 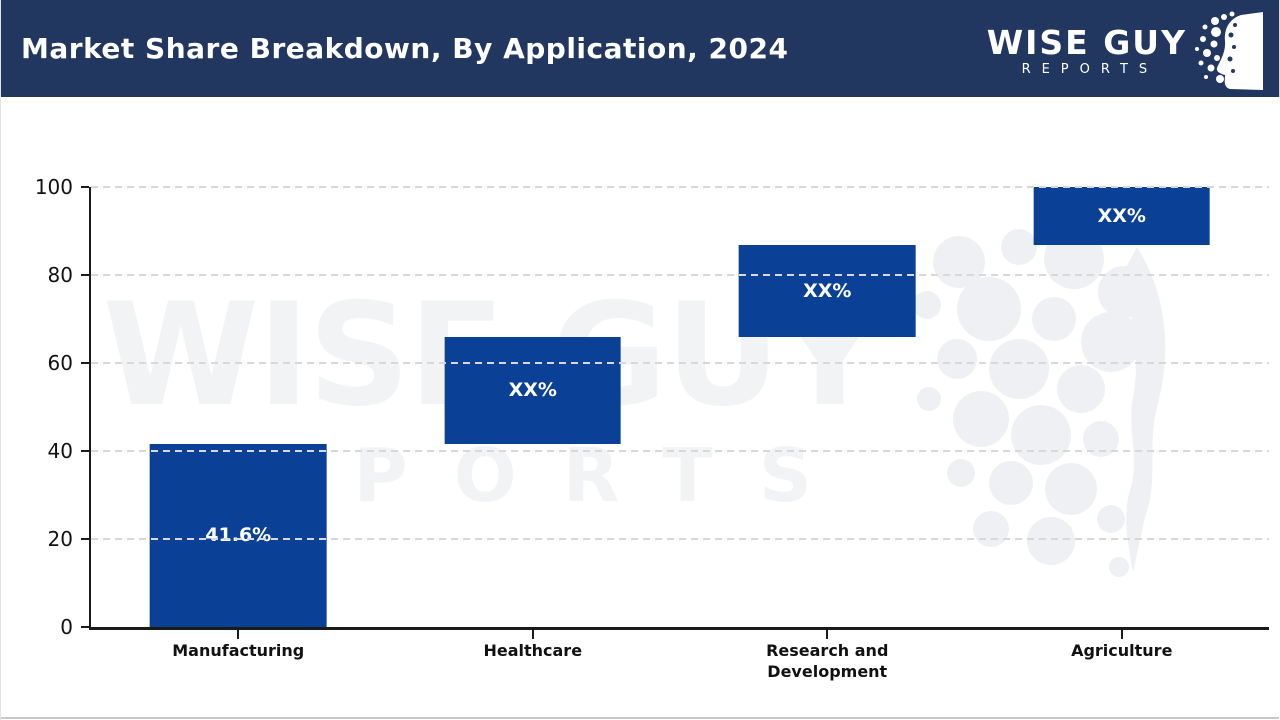 I want to click on x-axis-label: Agriculture, so click(x=1122, y=650).